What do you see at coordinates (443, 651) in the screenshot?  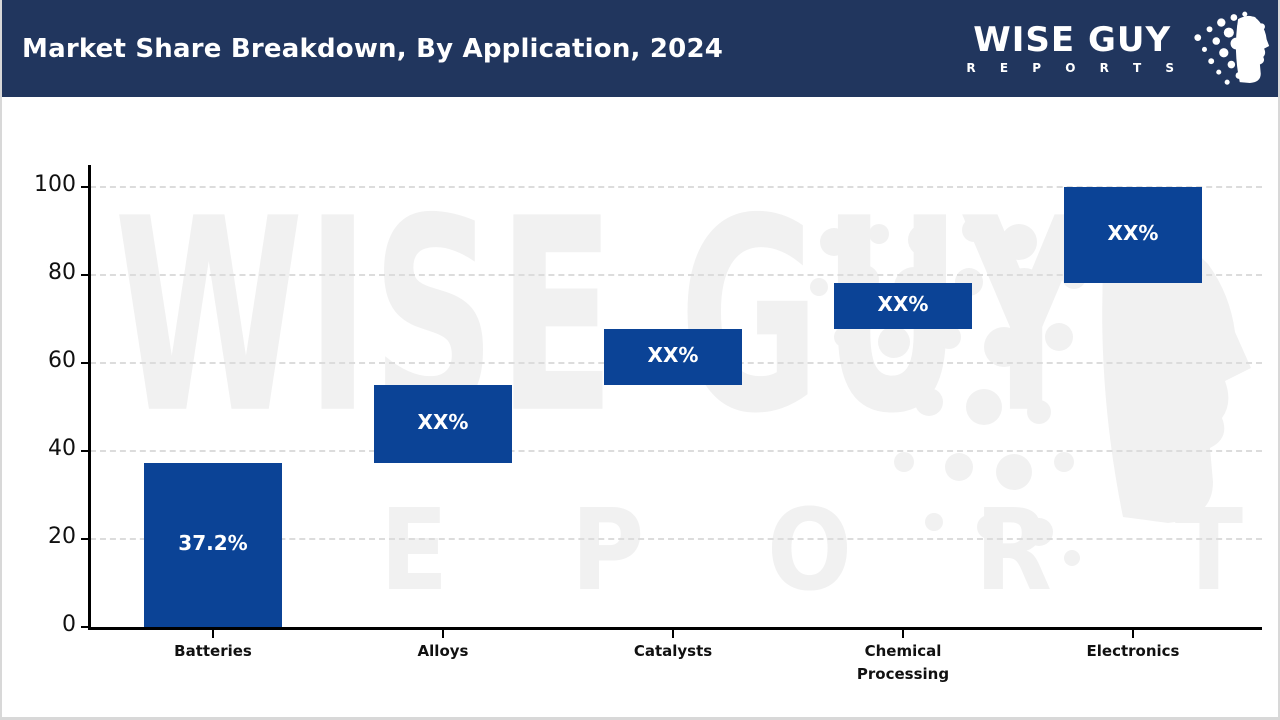 I see `x-tick-label: Alloys` at bounding box center [443, 651].